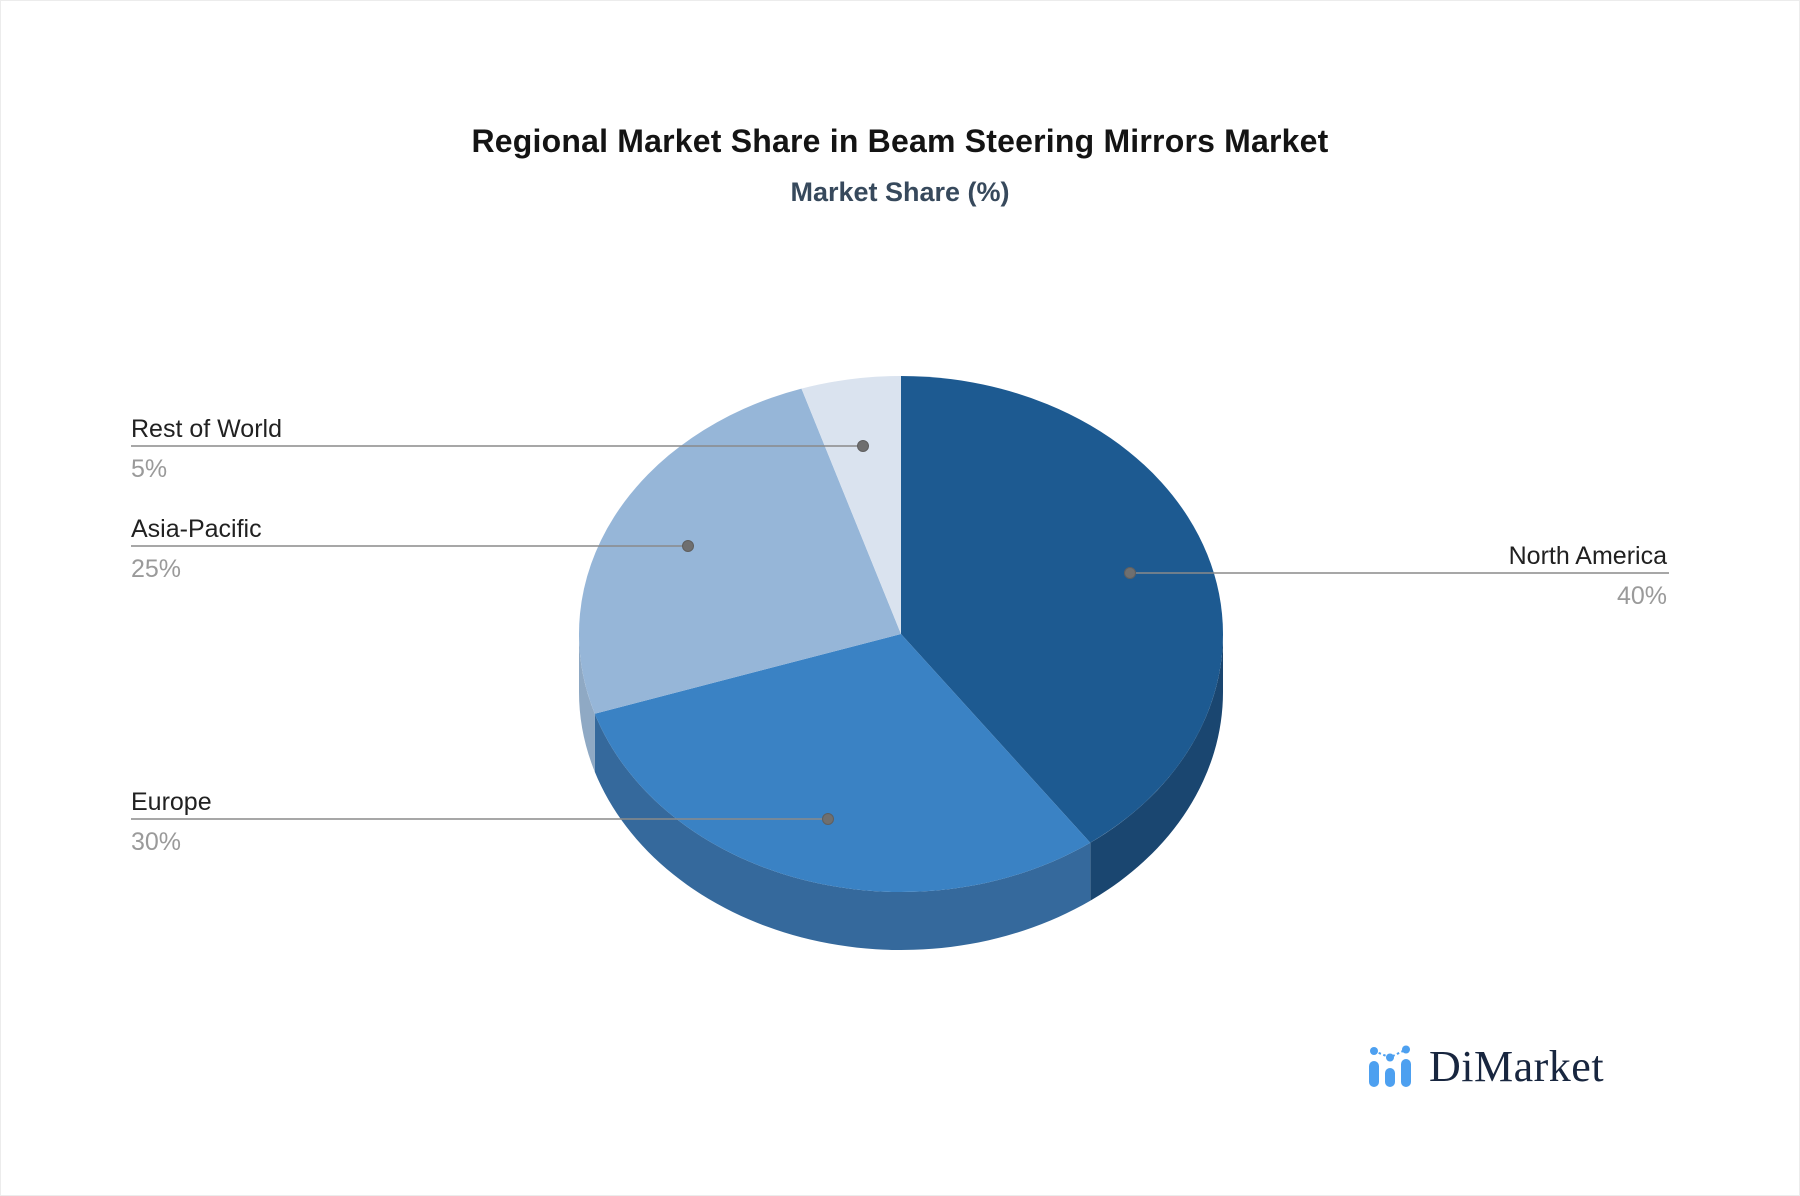 This screenshot has height=1196, width=1800. I want to click on dimarket-logo: DiMarket, so click(1485, 1066).